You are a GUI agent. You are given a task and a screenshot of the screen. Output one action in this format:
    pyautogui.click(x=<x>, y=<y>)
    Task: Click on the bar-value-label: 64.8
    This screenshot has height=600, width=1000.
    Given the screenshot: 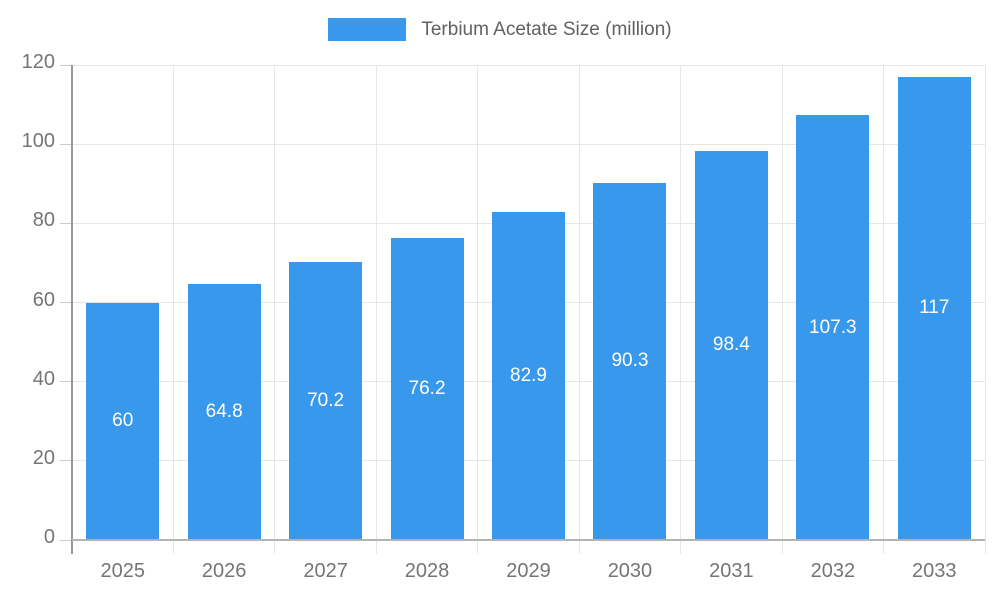 What is the action you would take?
    pyautogui.click(x=224, y=411)
    